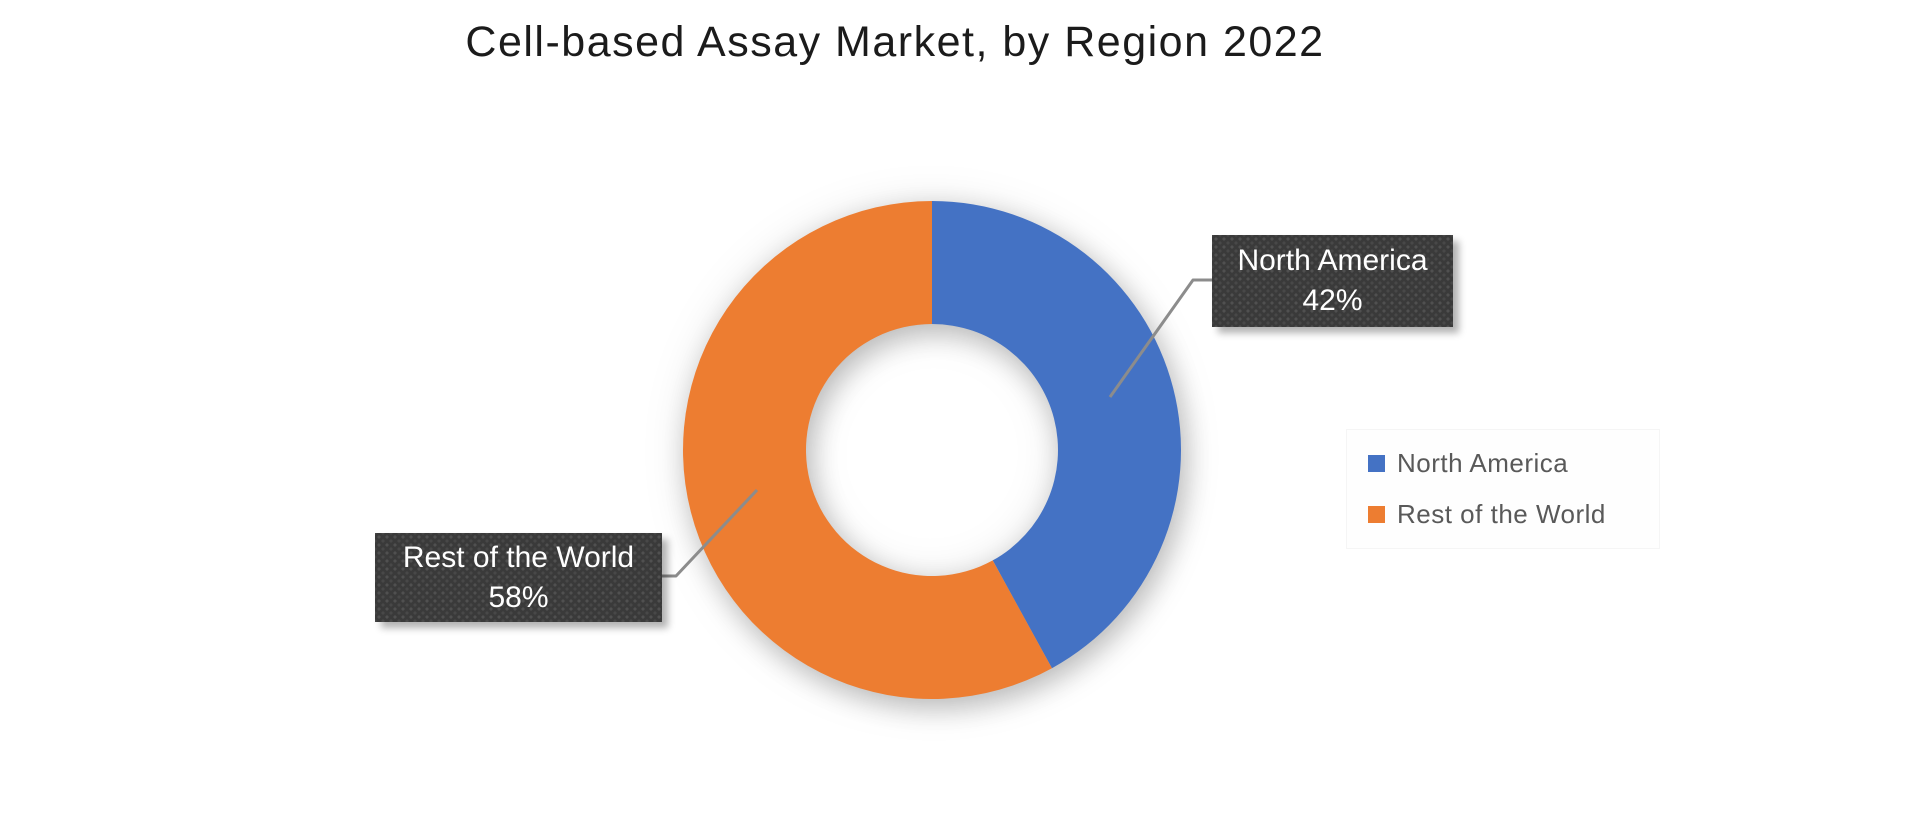  I want to click on legend-item-rest-of-world: Rest of the World, so click(1513, 514).